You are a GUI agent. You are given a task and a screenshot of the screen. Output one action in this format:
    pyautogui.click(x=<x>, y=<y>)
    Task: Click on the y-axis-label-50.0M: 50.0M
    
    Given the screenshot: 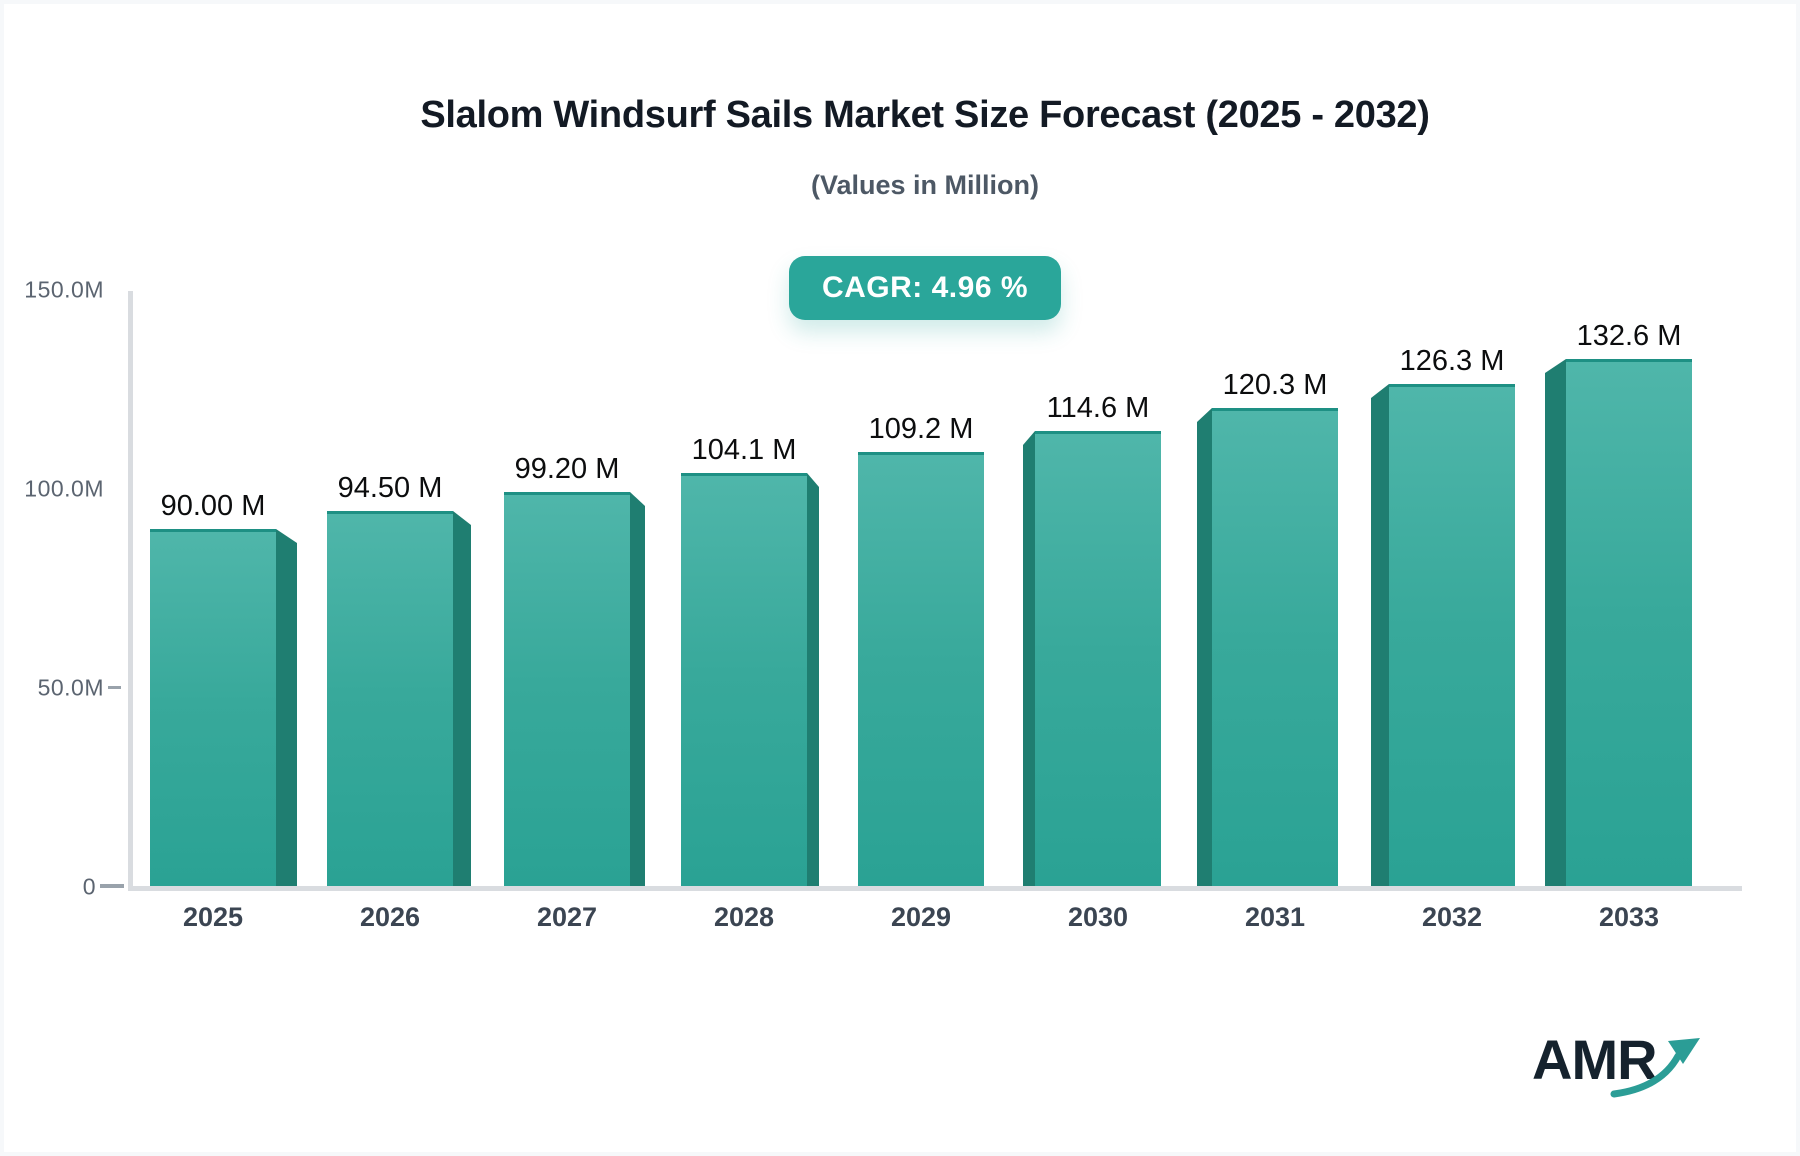 What is the action you would take?
    pyautogui.click(x=70, y=687)
    